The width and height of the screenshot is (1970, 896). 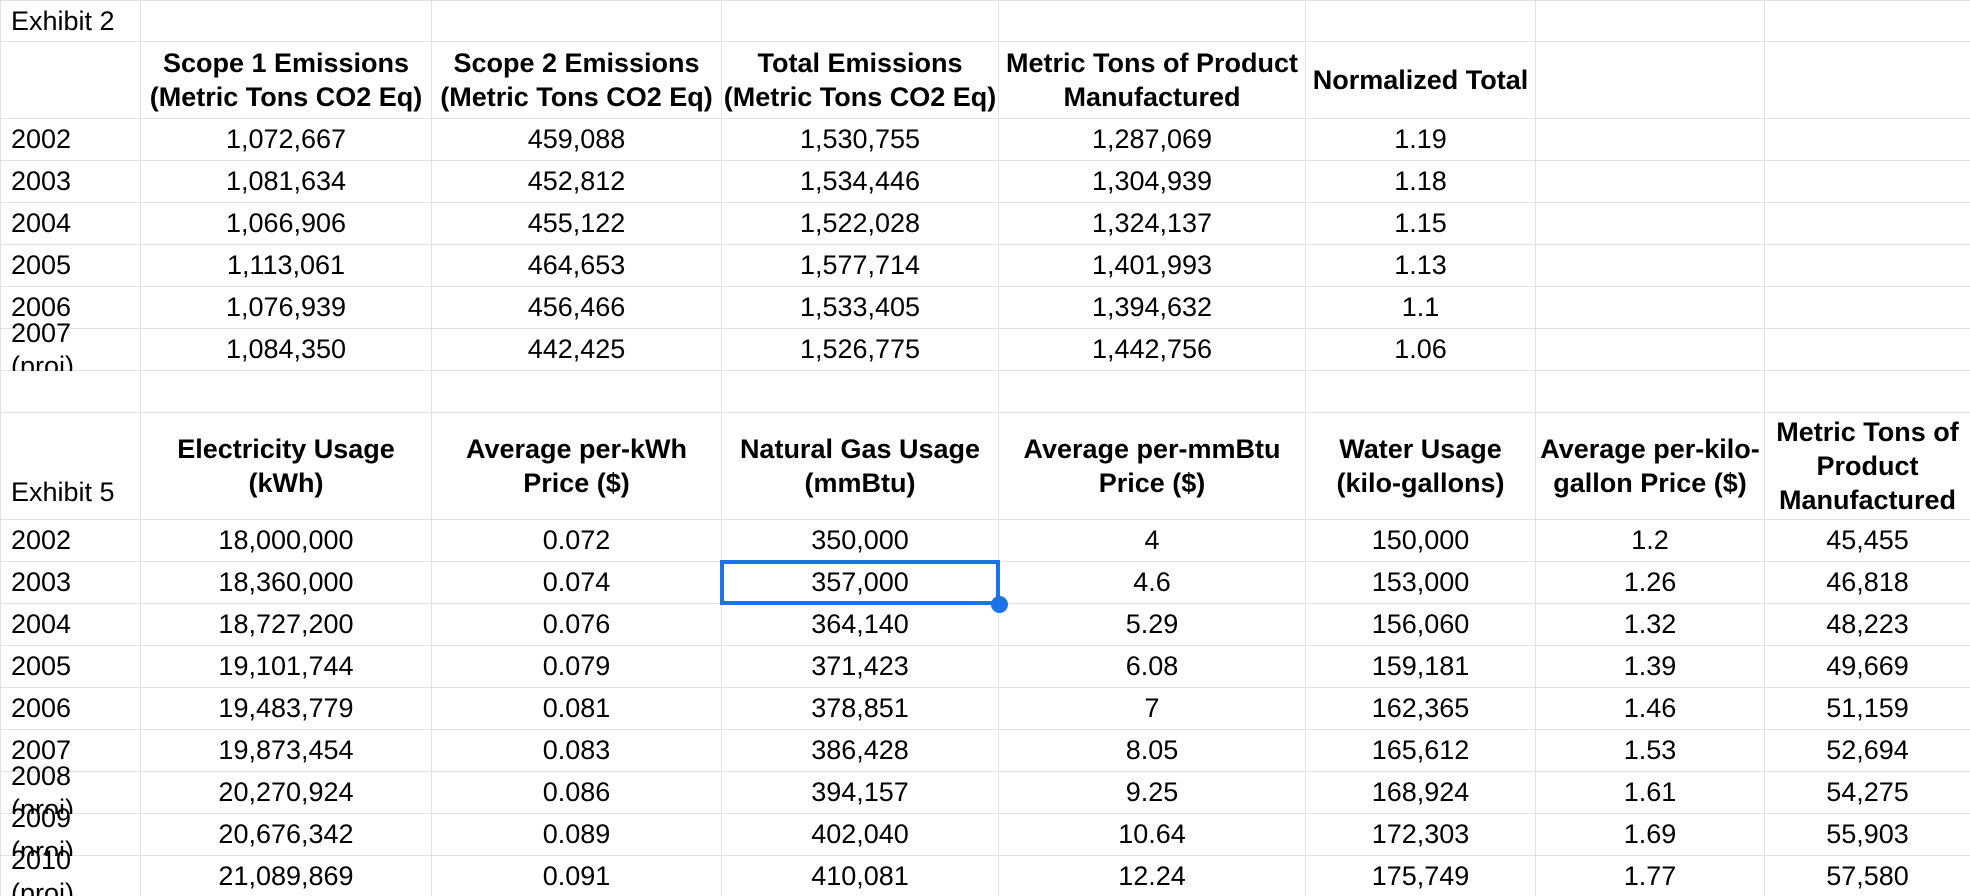 I want to click on exhibit-label: Exhibit 5, so click(x=71, y=466).